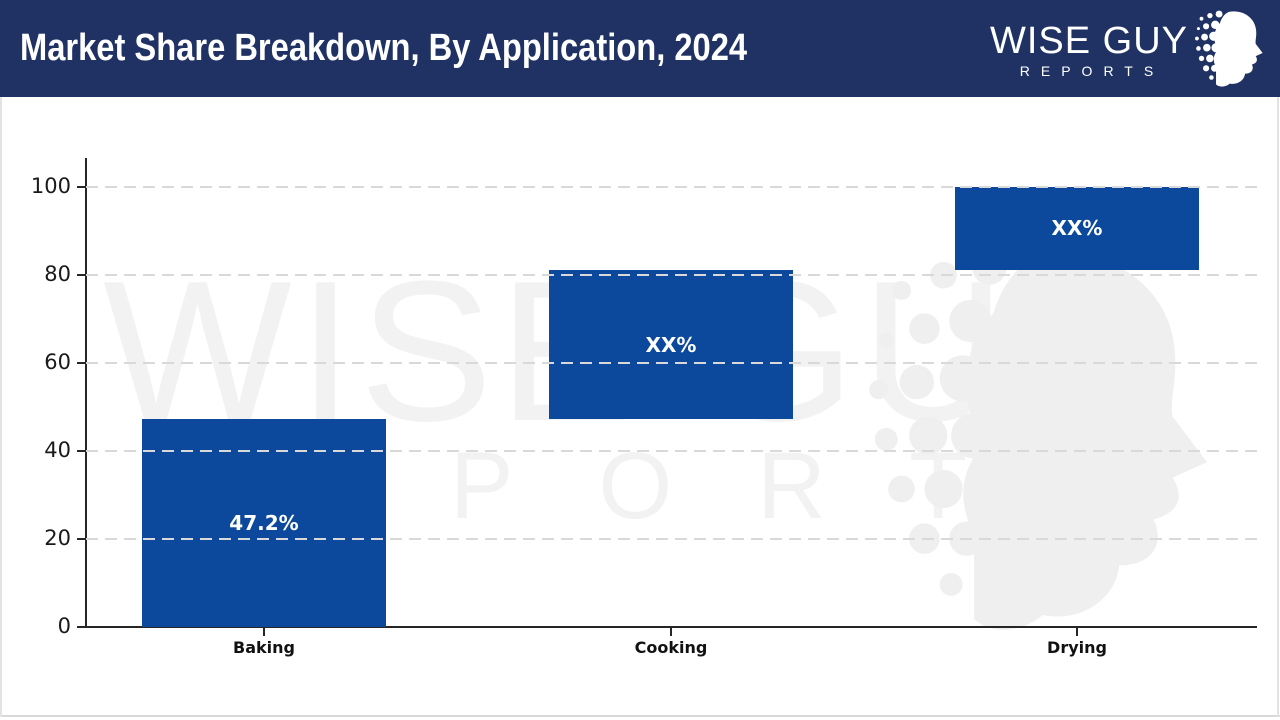 The image size is (1280, 720). Describe the element at coordinates (1092, 71) in the screenshot. I see `logo-wordmark-line2: REPORTS` at that location.